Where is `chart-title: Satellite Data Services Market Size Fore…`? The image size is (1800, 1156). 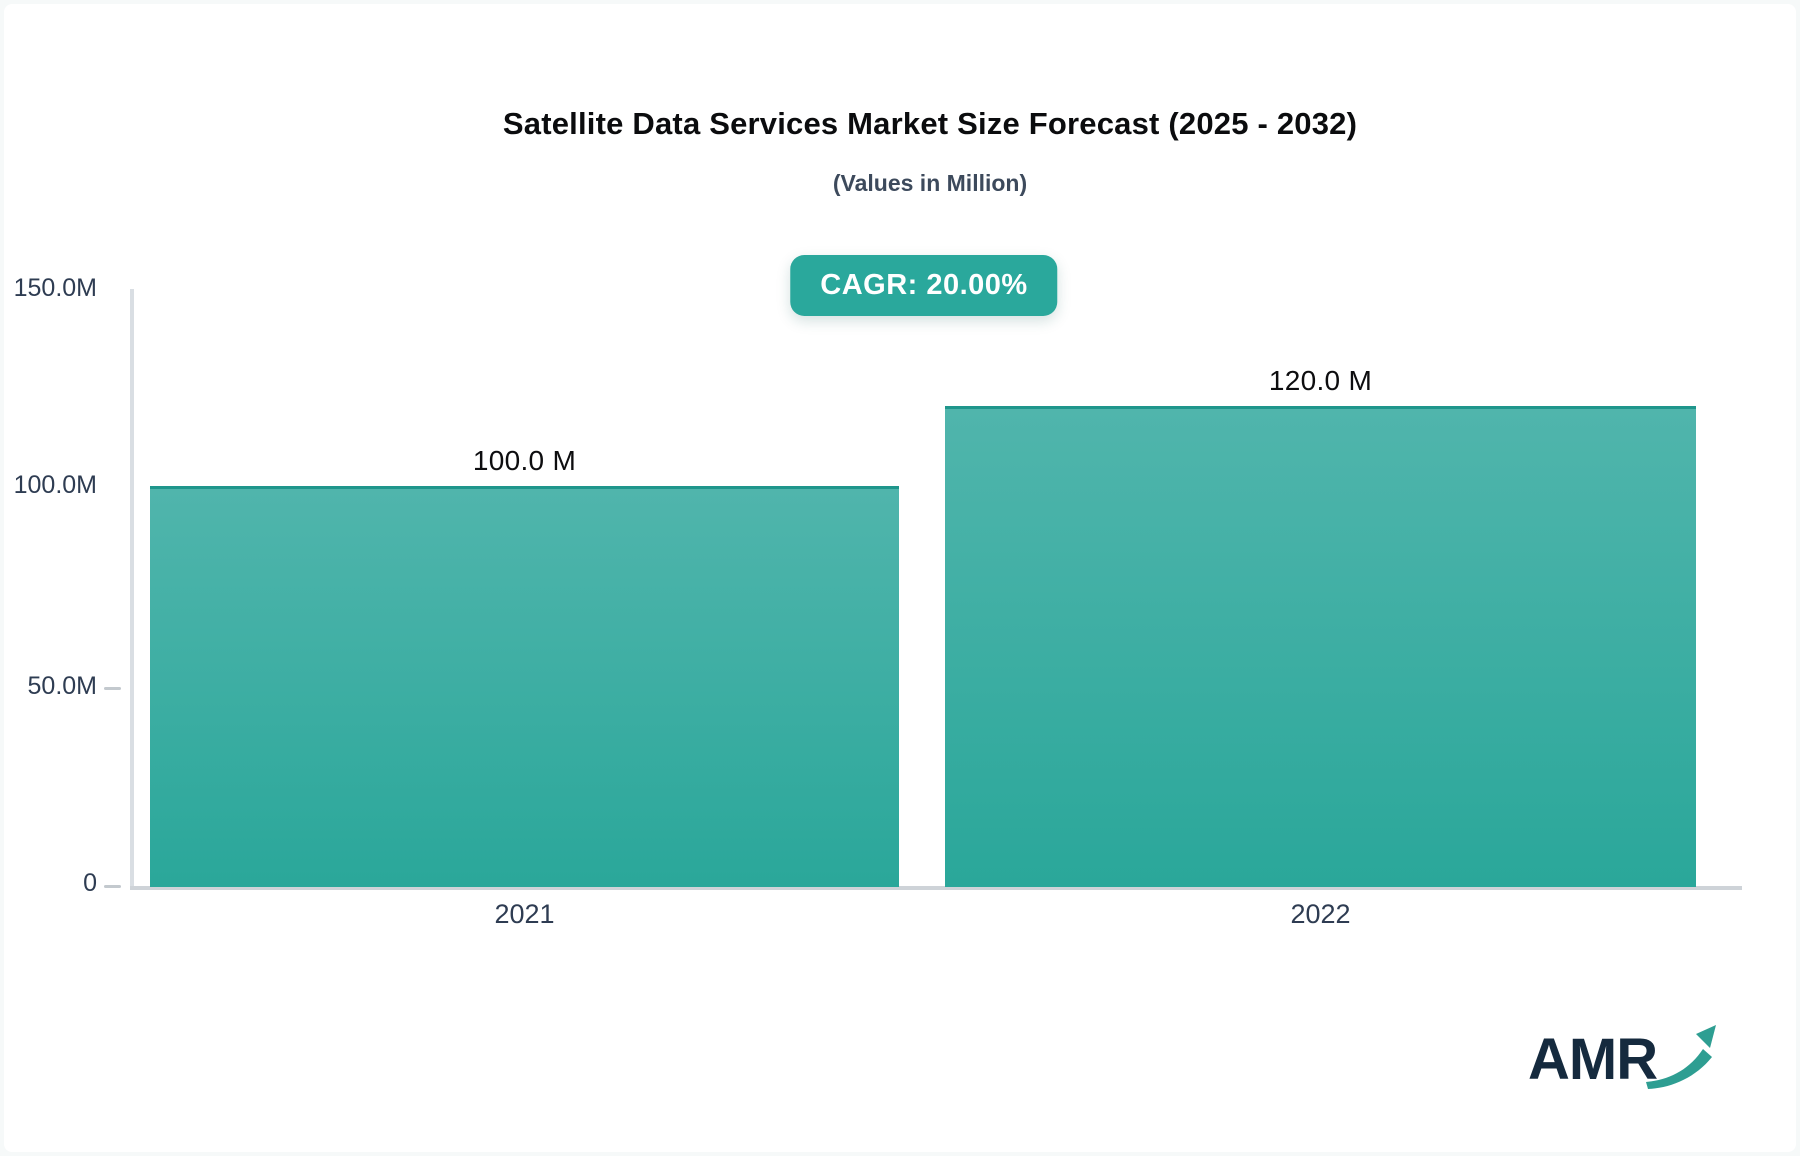
chart-title: Satellite Data Services Market Size Fore… is located at coordinates (930, 123).